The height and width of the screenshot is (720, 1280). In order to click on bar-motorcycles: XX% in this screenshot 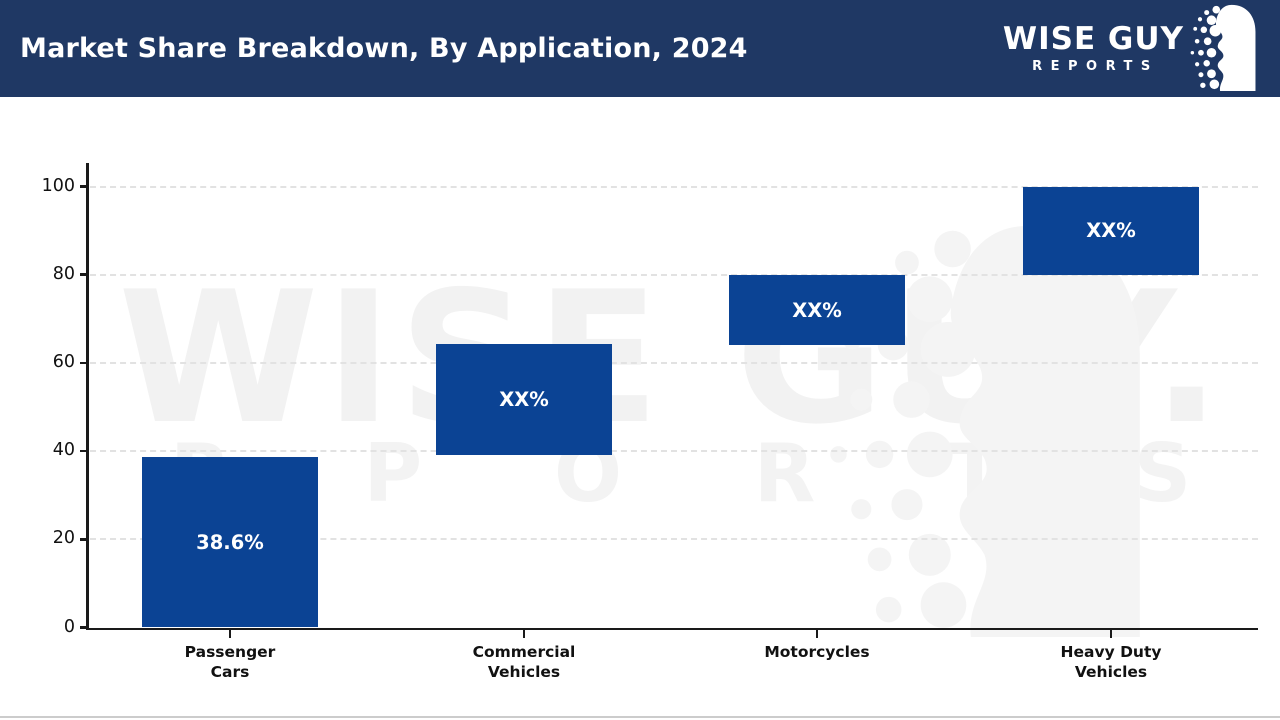, I will do `click(817, 310)`.